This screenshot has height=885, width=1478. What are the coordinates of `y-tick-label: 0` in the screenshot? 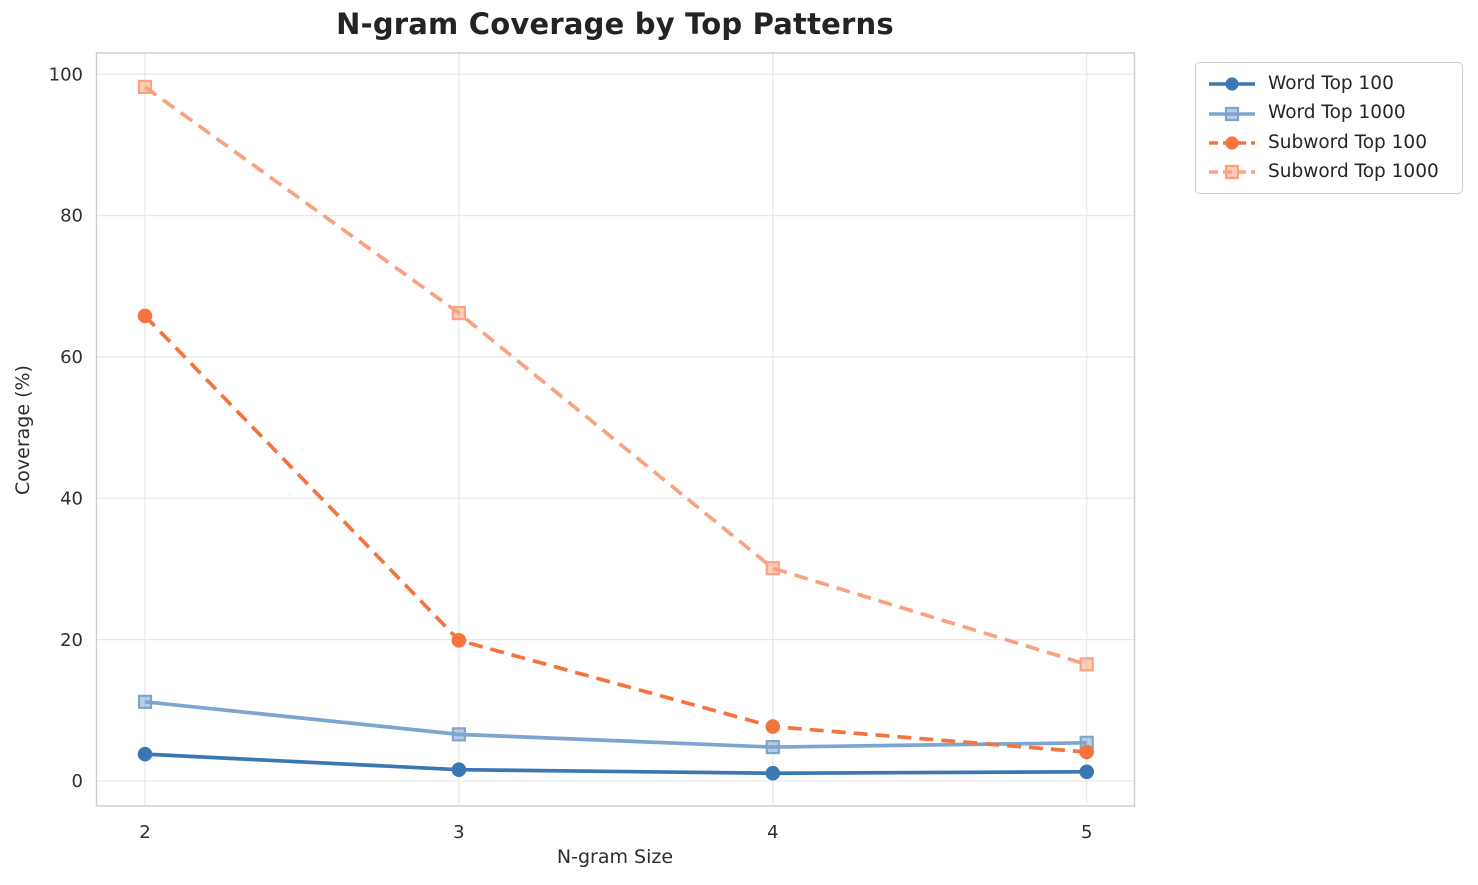 It's located at (77, 781).